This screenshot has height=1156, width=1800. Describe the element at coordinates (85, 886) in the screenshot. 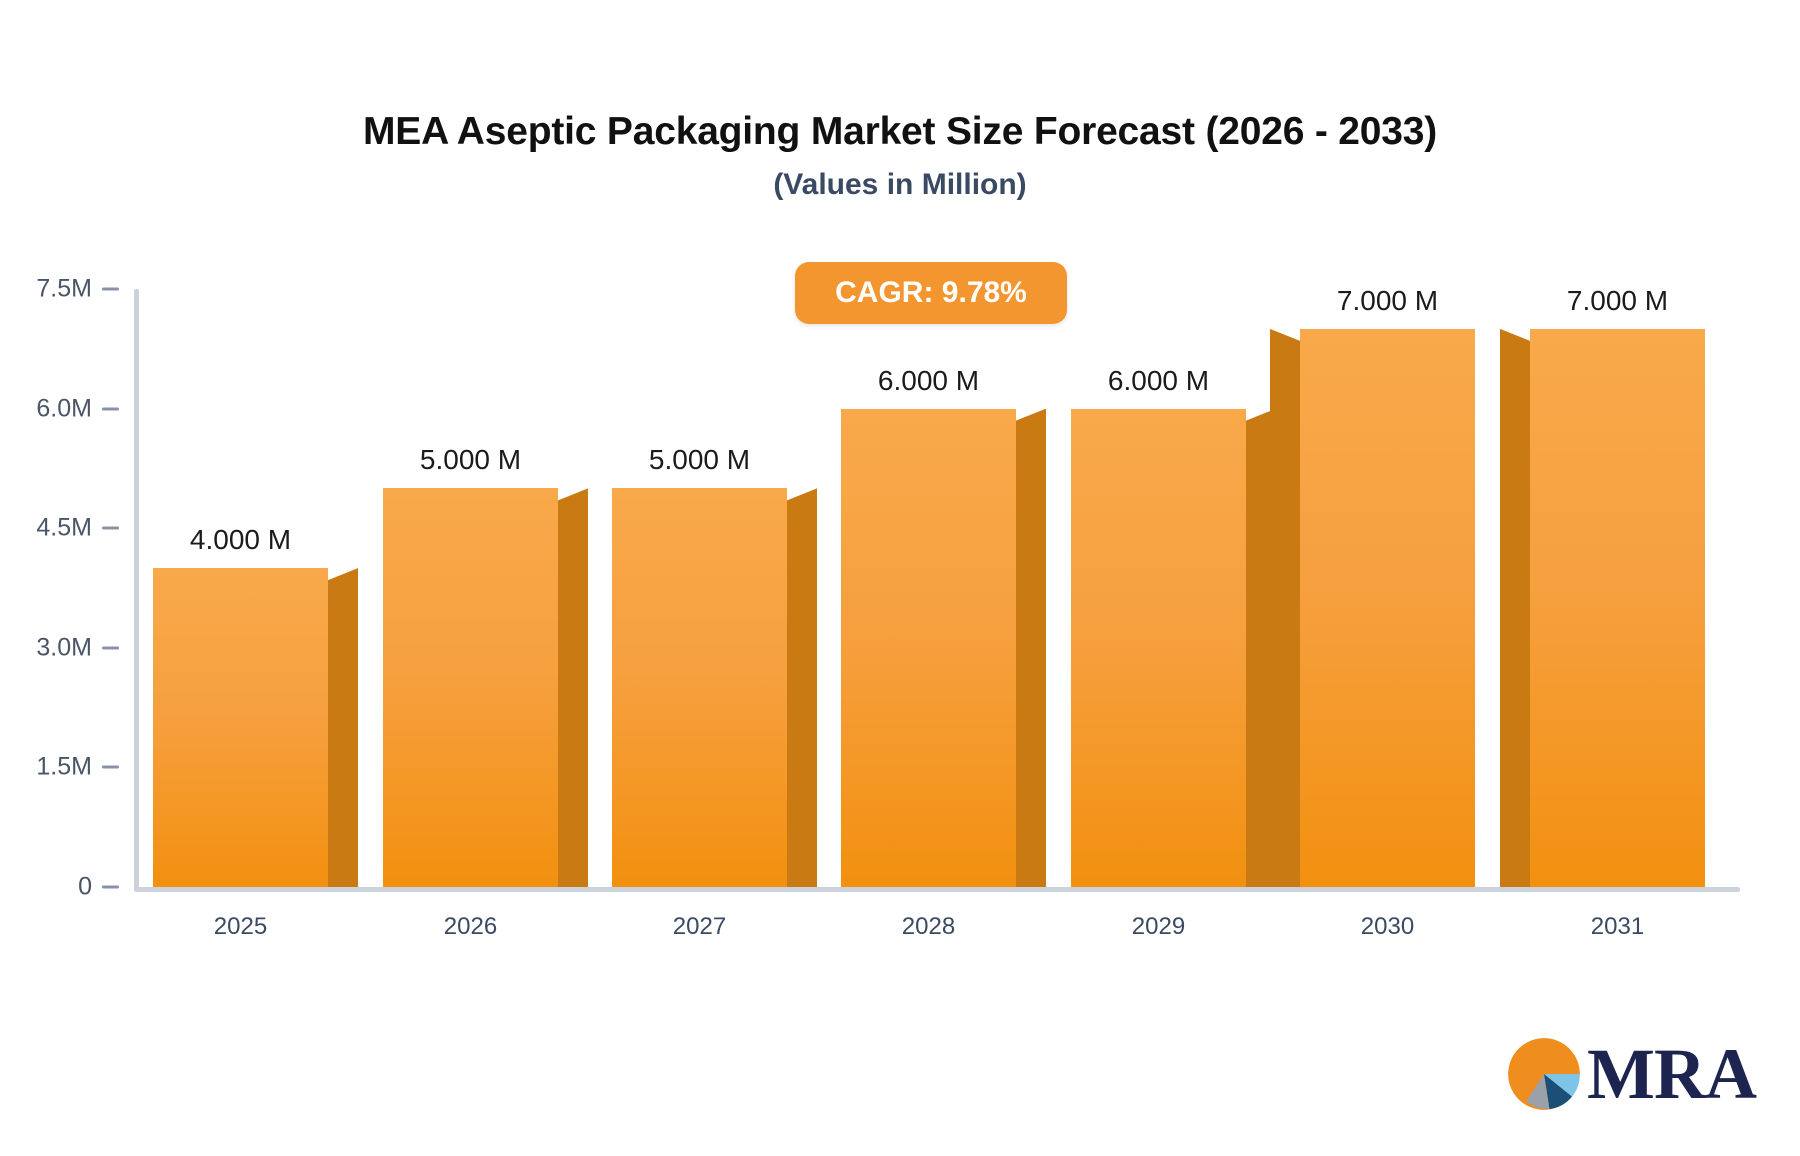

I see `y-axis-tick-label: 0` at that location.